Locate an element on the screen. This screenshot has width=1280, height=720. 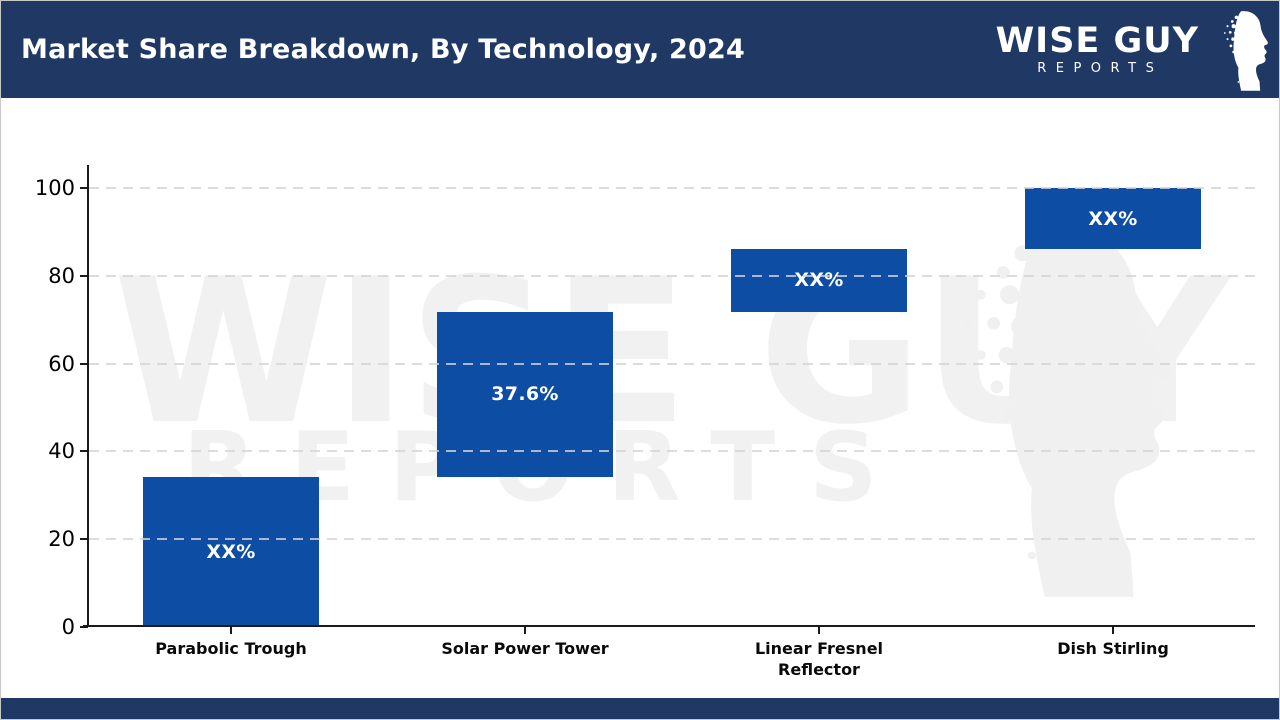
y-tick-label-80: 80 is located at coordinates (61, 275).